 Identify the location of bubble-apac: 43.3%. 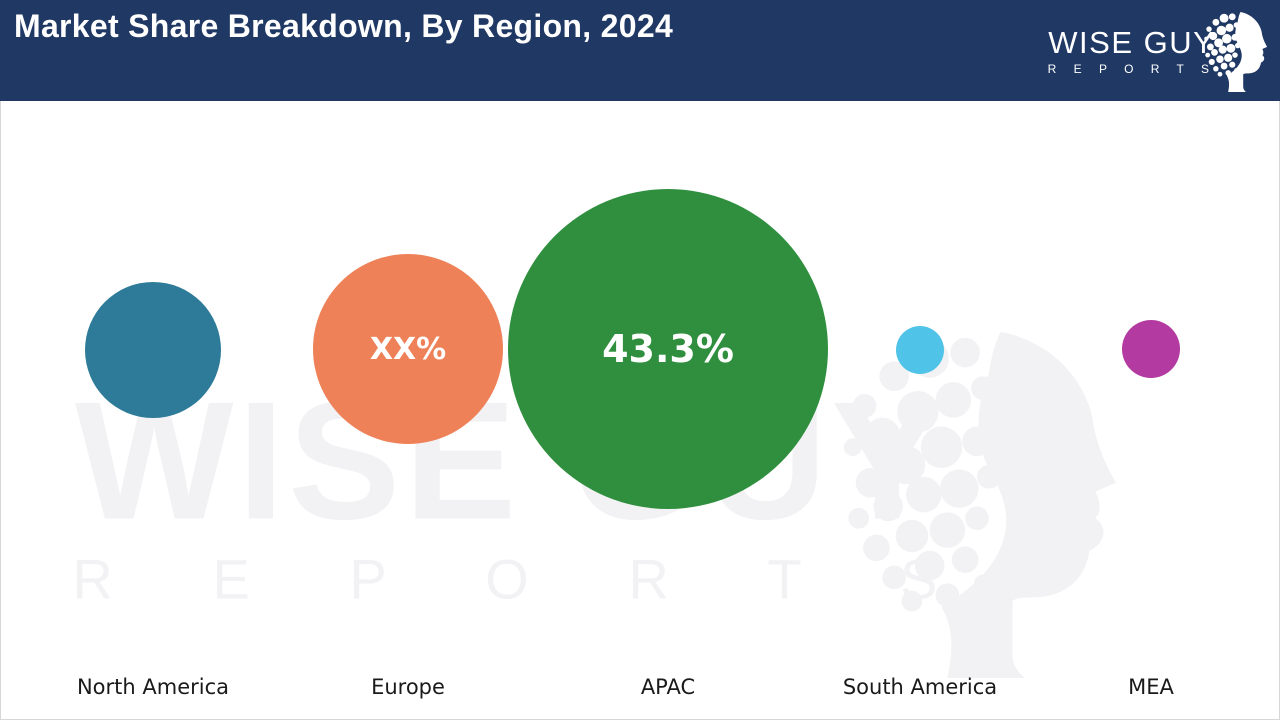
(668, 349).